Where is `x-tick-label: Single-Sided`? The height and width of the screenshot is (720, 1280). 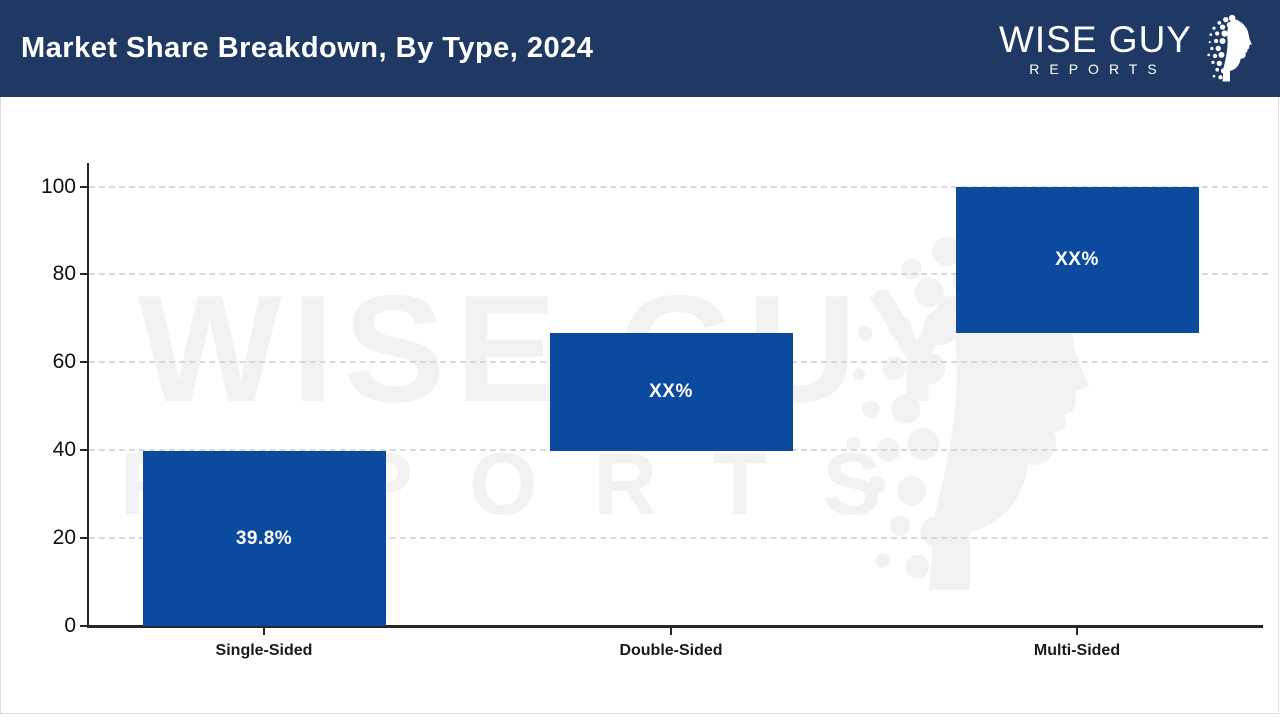
x-tick-label: Single-Sided is located at coordinates (264, 650).